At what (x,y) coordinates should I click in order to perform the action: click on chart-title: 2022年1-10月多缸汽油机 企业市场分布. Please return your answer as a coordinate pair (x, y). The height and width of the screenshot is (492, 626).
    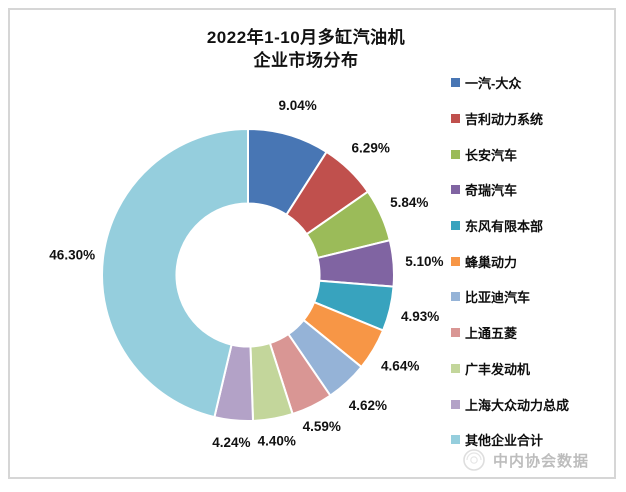
    Looking at the image, I should click on (306, 49).